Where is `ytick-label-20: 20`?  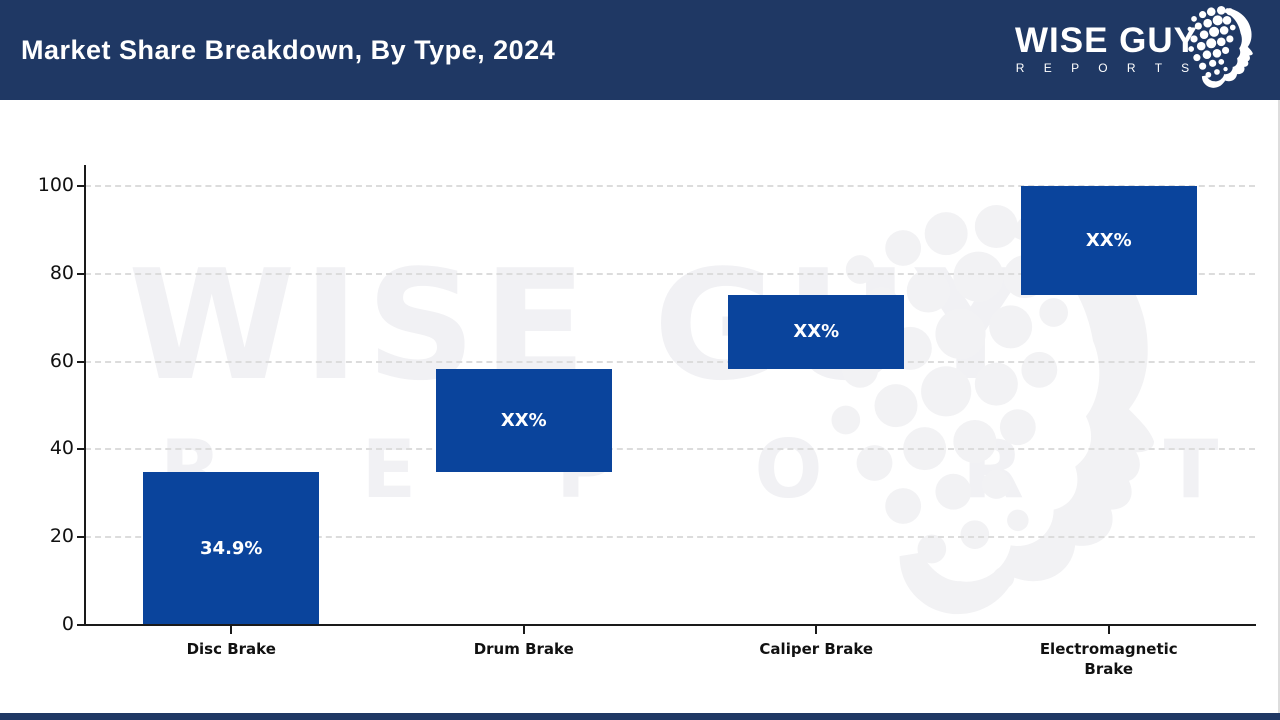 ytick-label-20: 20 is located at coordinates (61, 536).